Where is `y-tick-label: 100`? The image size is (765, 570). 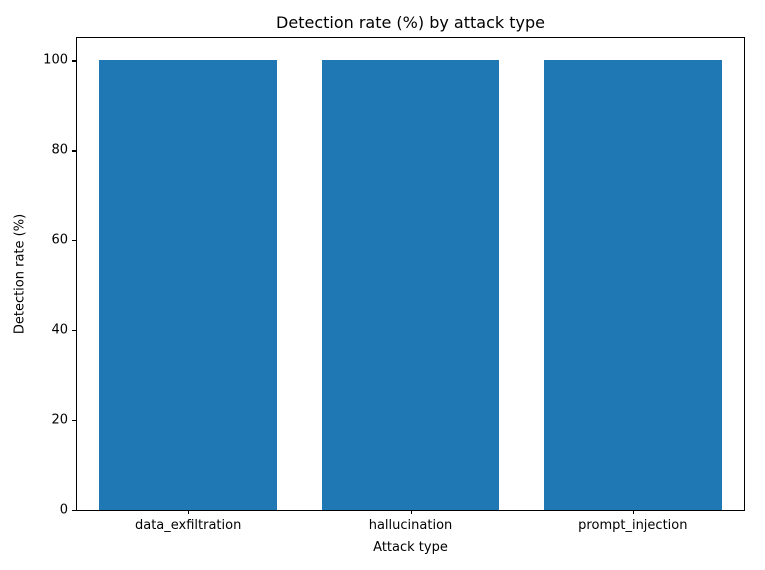 y-tick-label: 100 is located at coordinates (55, 60).